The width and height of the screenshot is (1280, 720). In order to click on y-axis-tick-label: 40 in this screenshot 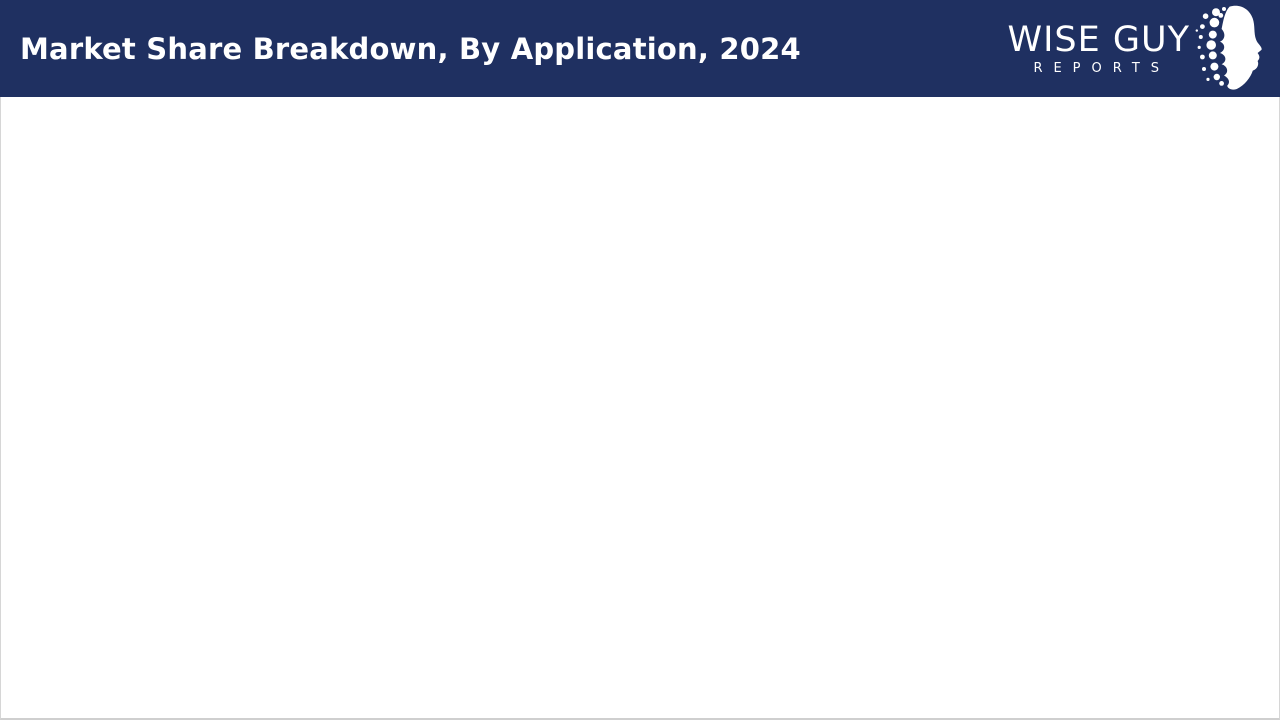, I will do `click(59, 450)`.